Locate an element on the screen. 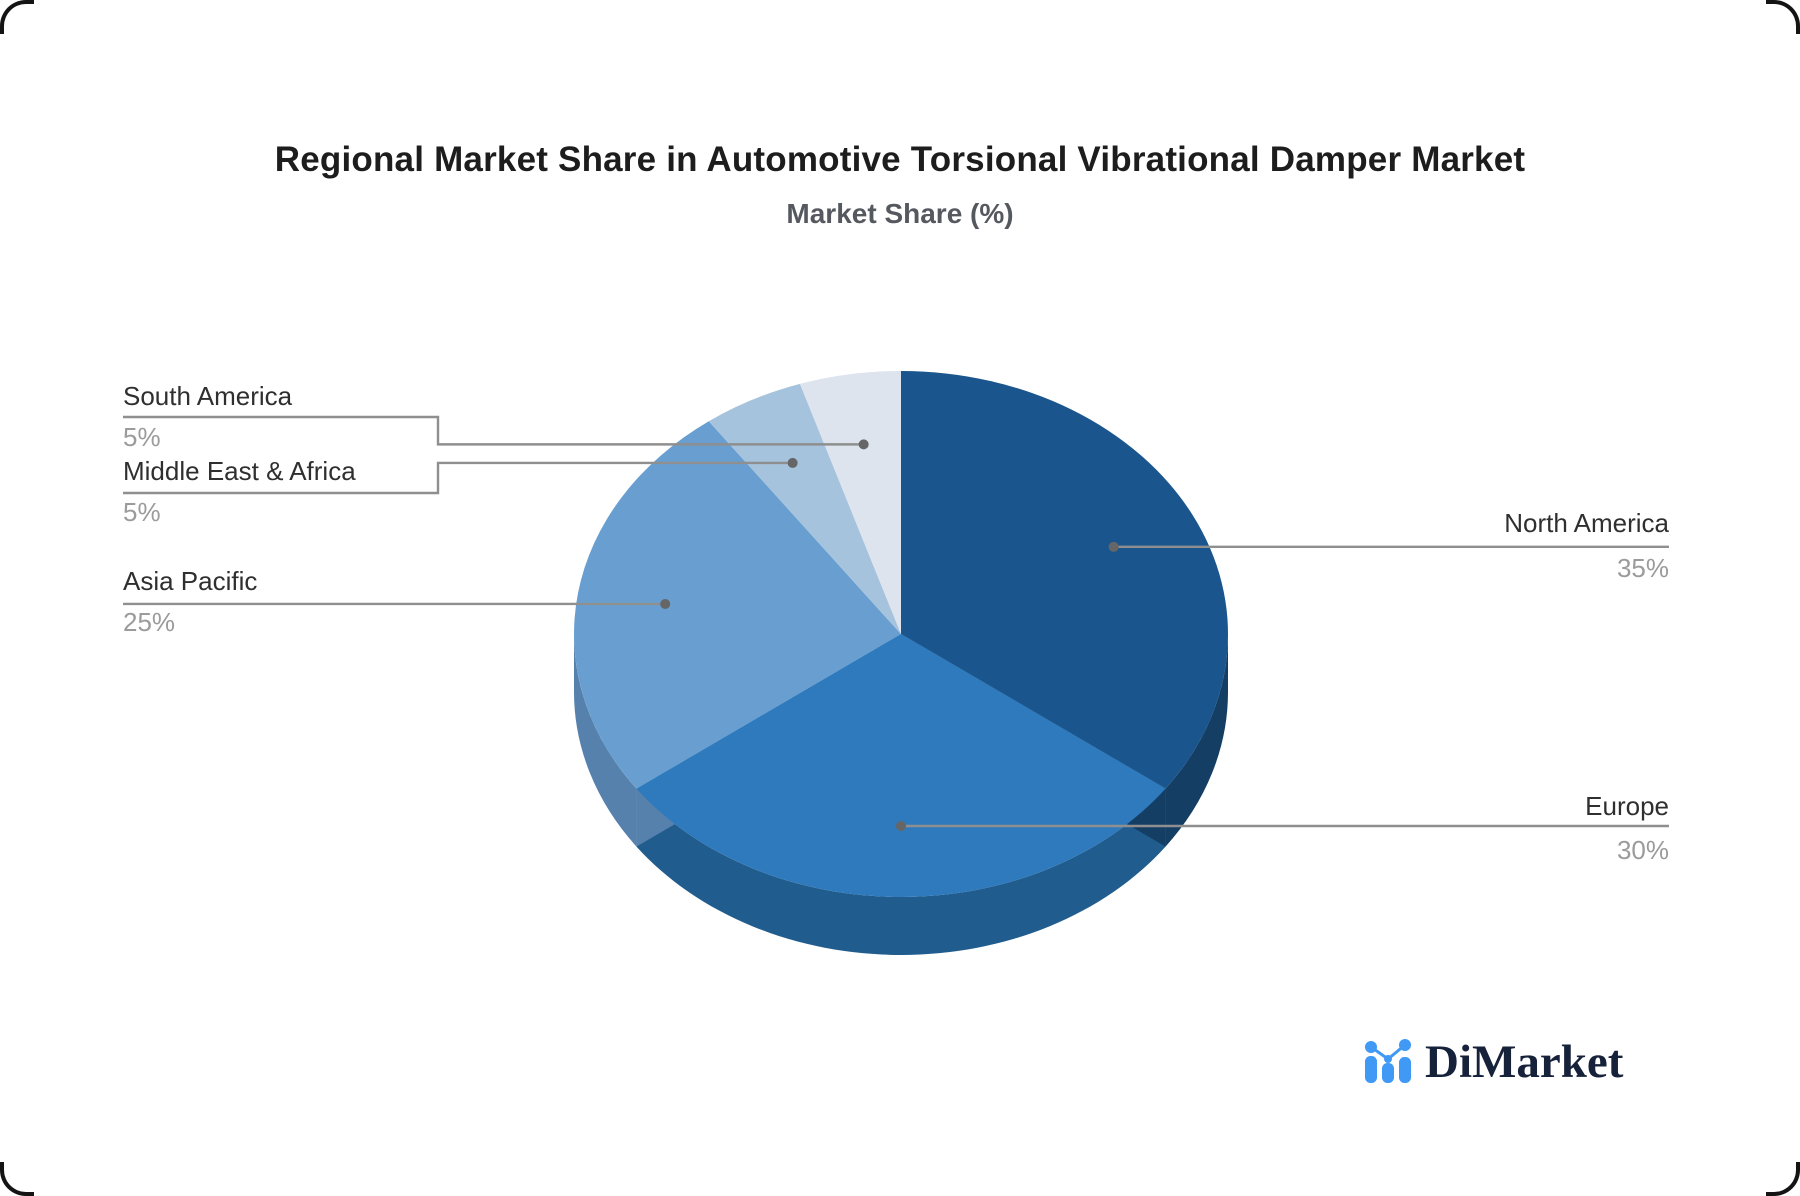 Image resolution: width=1800 pixels, height=1196 pixels. brand-logo: DiMarket is located at coordinates (1492, 1062).